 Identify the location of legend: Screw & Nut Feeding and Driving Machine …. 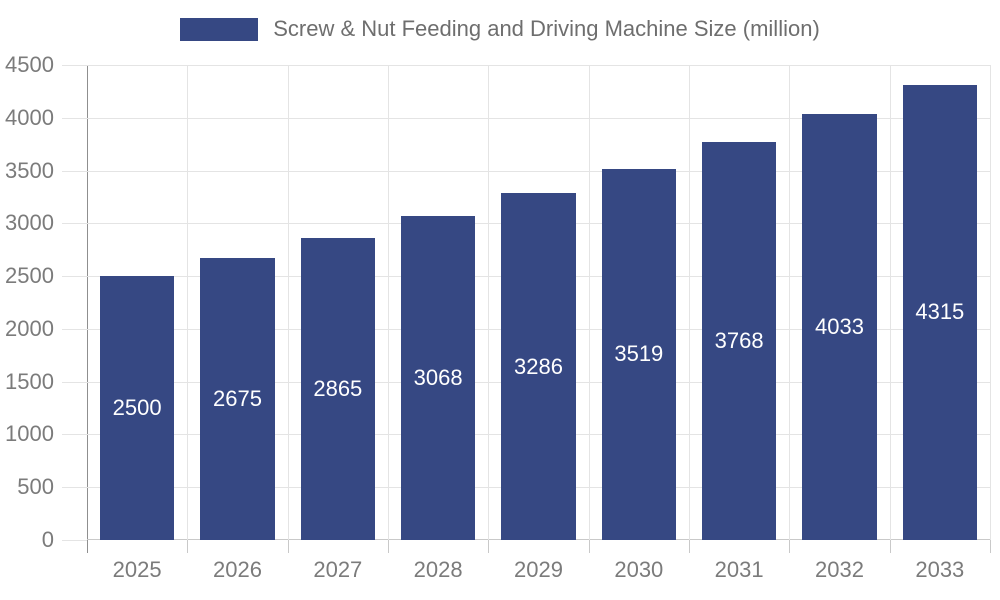
(500, 29).